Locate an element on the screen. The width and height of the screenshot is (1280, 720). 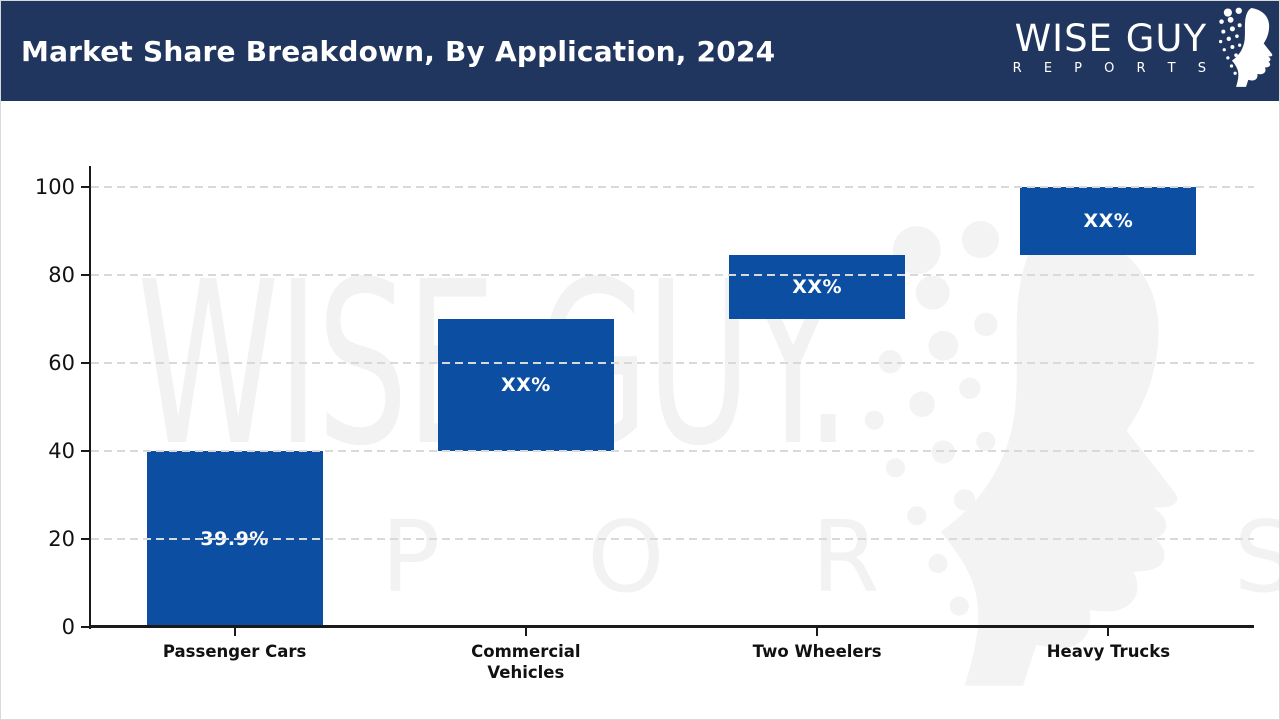
bar-commercial-vehicles: XX% is located at coordinates (525, 385).